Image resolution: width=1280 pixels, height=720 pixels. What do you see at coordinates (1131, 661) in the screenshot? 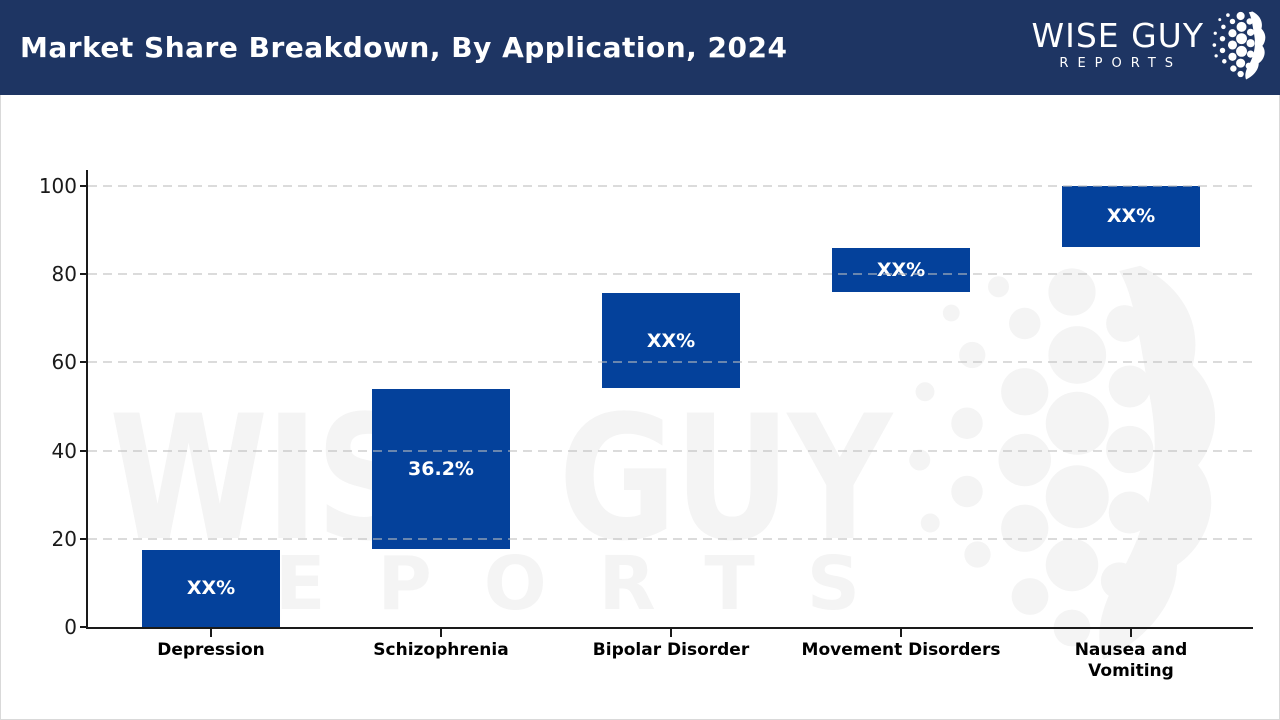
I see `x-label-nausea-and-vomiting: Nausea and Vomiting` at bounding box center [1131, 661].